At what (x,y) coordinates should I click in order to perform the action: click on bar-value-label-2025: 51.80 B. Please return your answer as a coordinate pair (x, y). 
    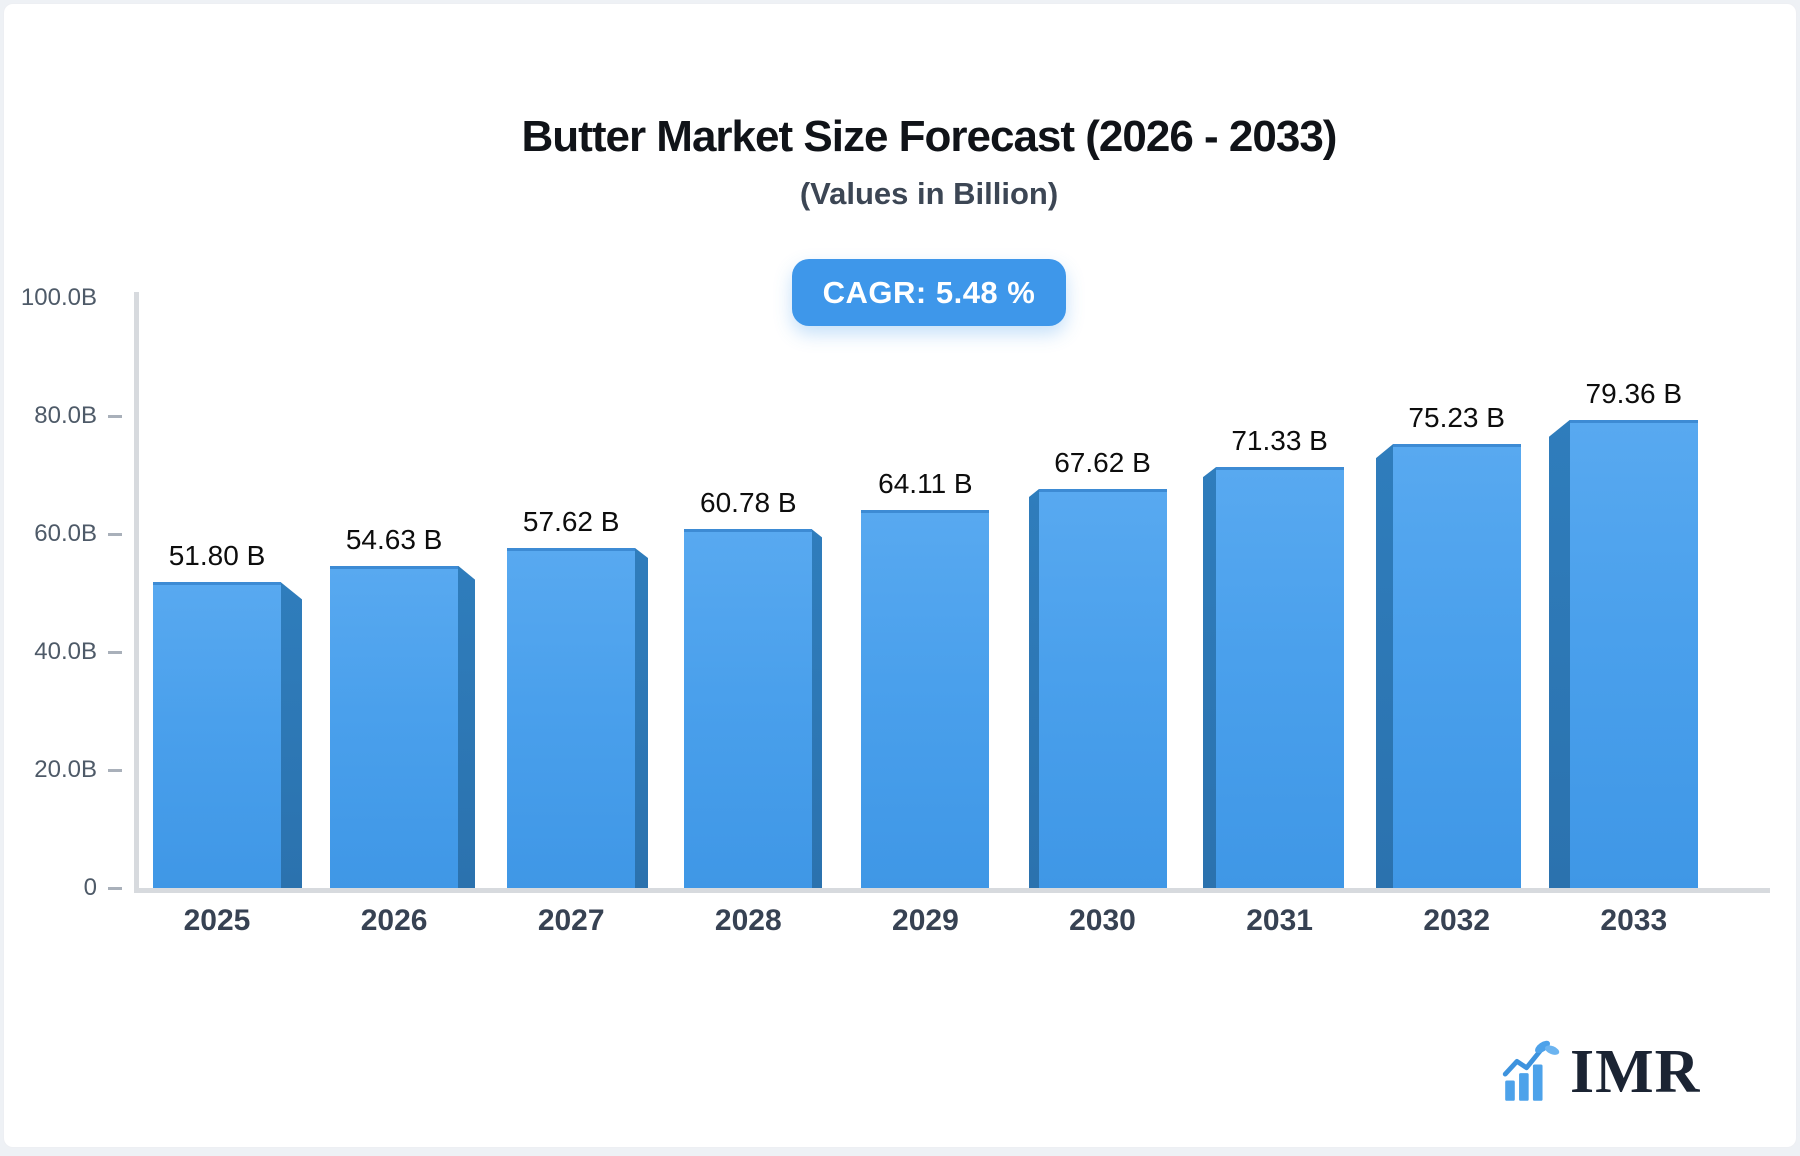
    Looking at the image, I should click on (217, 556).